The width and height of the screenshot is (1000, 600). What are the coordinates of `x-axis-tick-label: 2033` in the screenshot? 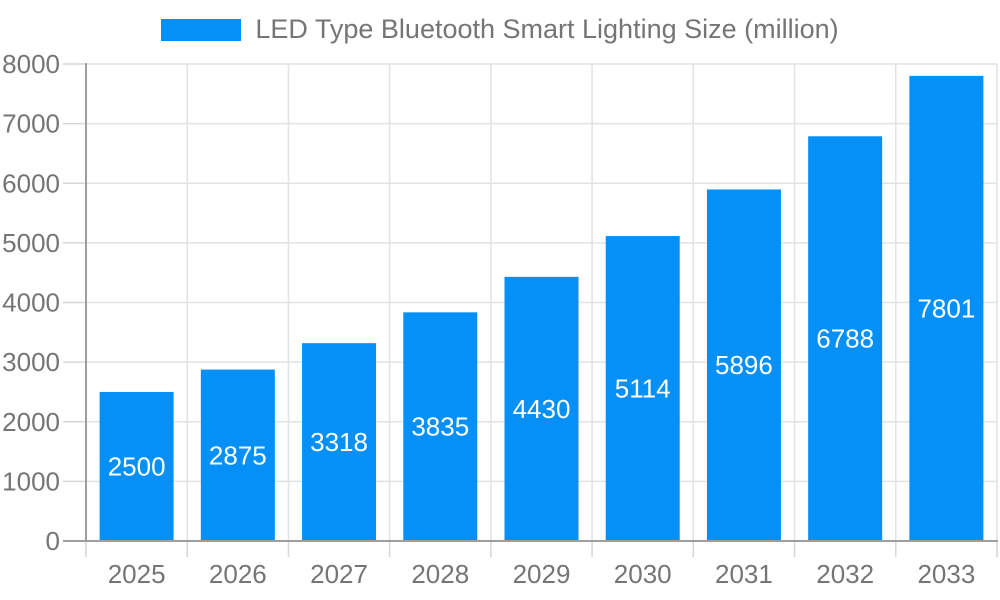 It's located at (946, 574).